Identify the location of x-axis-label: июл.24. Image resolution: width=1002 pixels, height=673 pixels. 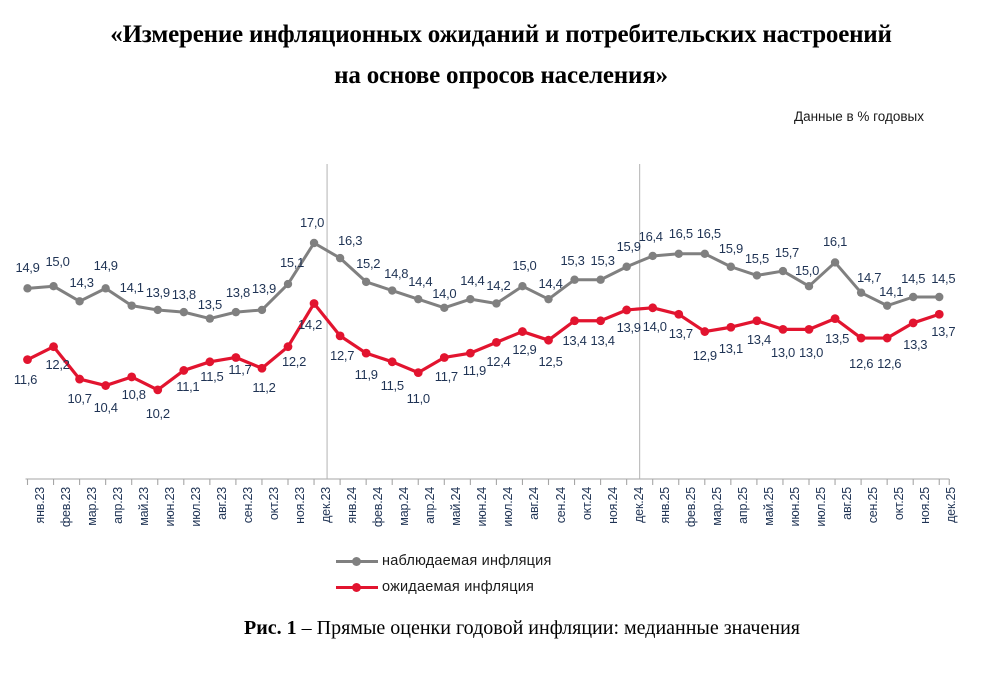
(508, 507).